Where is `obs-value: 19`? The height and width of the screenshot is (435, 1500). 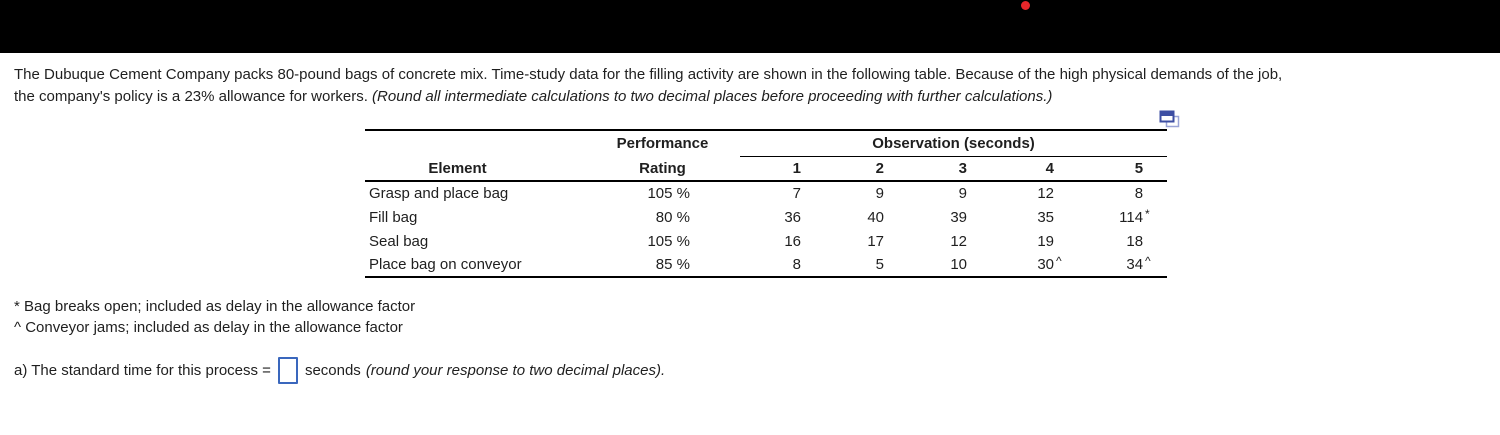 obs-value: 19 is located at coordinates (1045, 241).